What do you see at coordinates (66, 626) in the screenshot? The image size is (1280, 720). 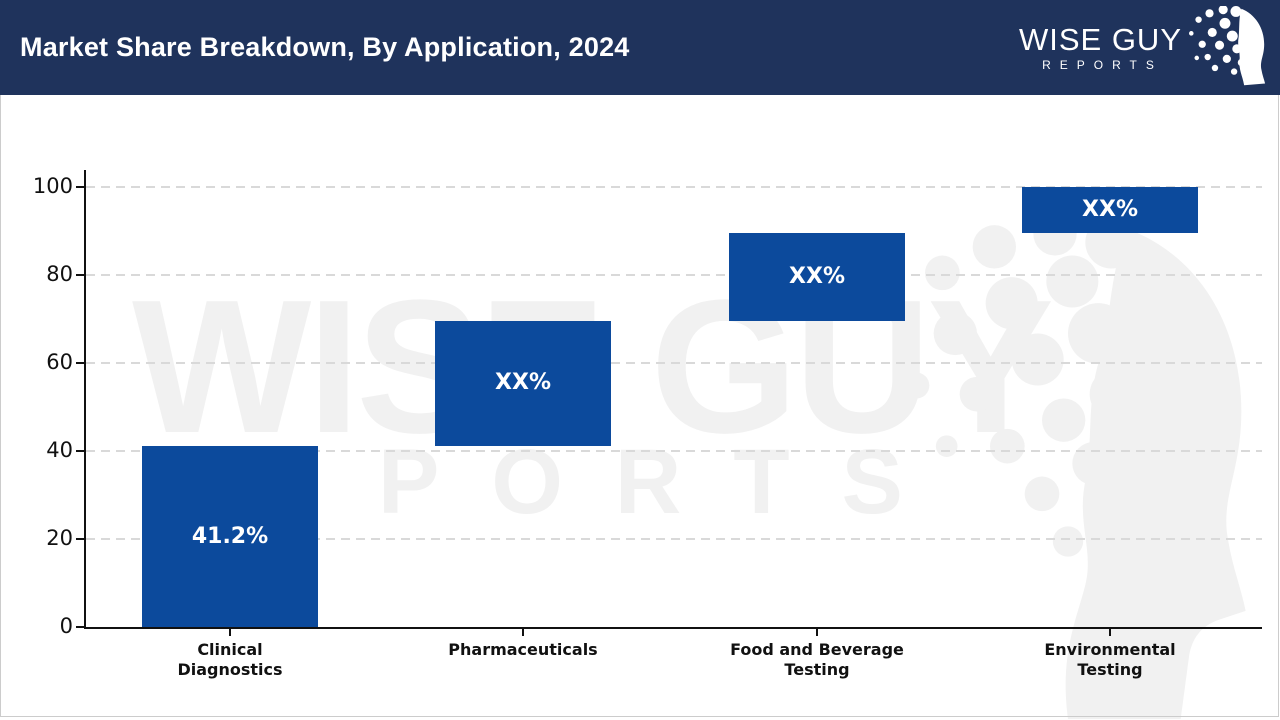 I see `y-tick-label-0: 0` at bounding box center [66, 626].